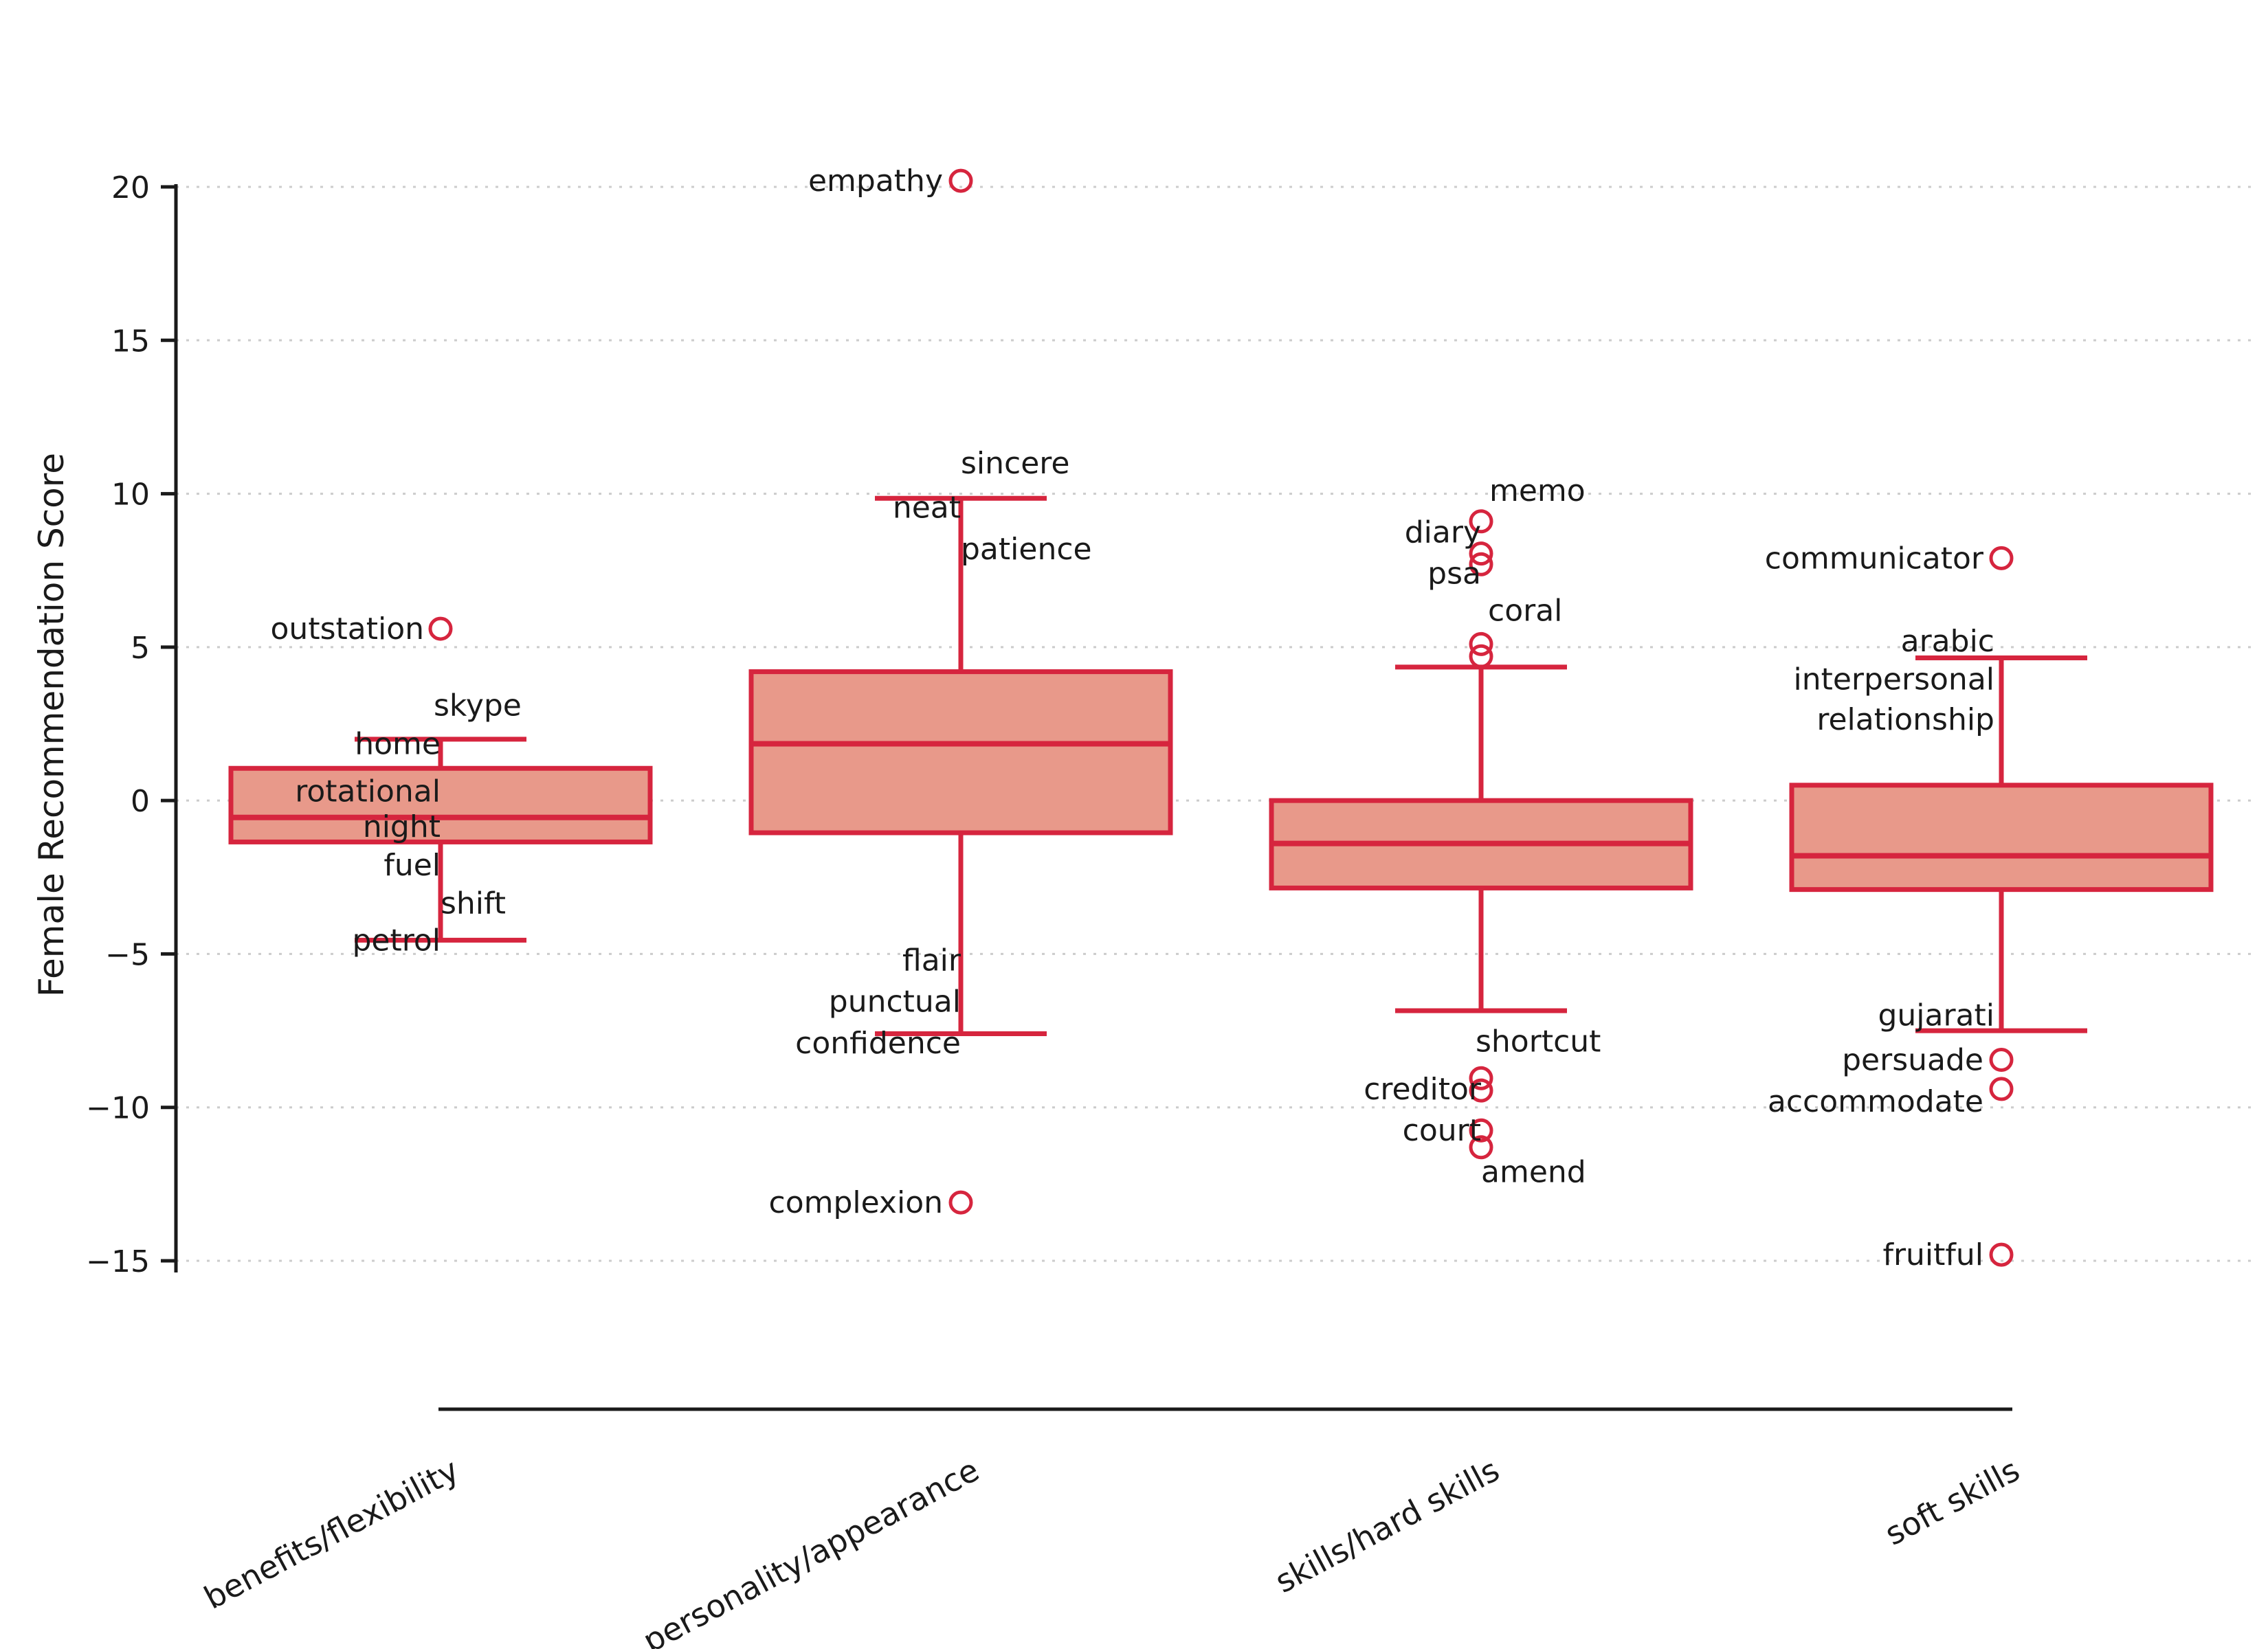 Image resolution: width=2268 pixels, height=1649 pixels. Describe the element at coordinates (128, 955) in the screenshot. I see `y-tick-label: −5` at that location.